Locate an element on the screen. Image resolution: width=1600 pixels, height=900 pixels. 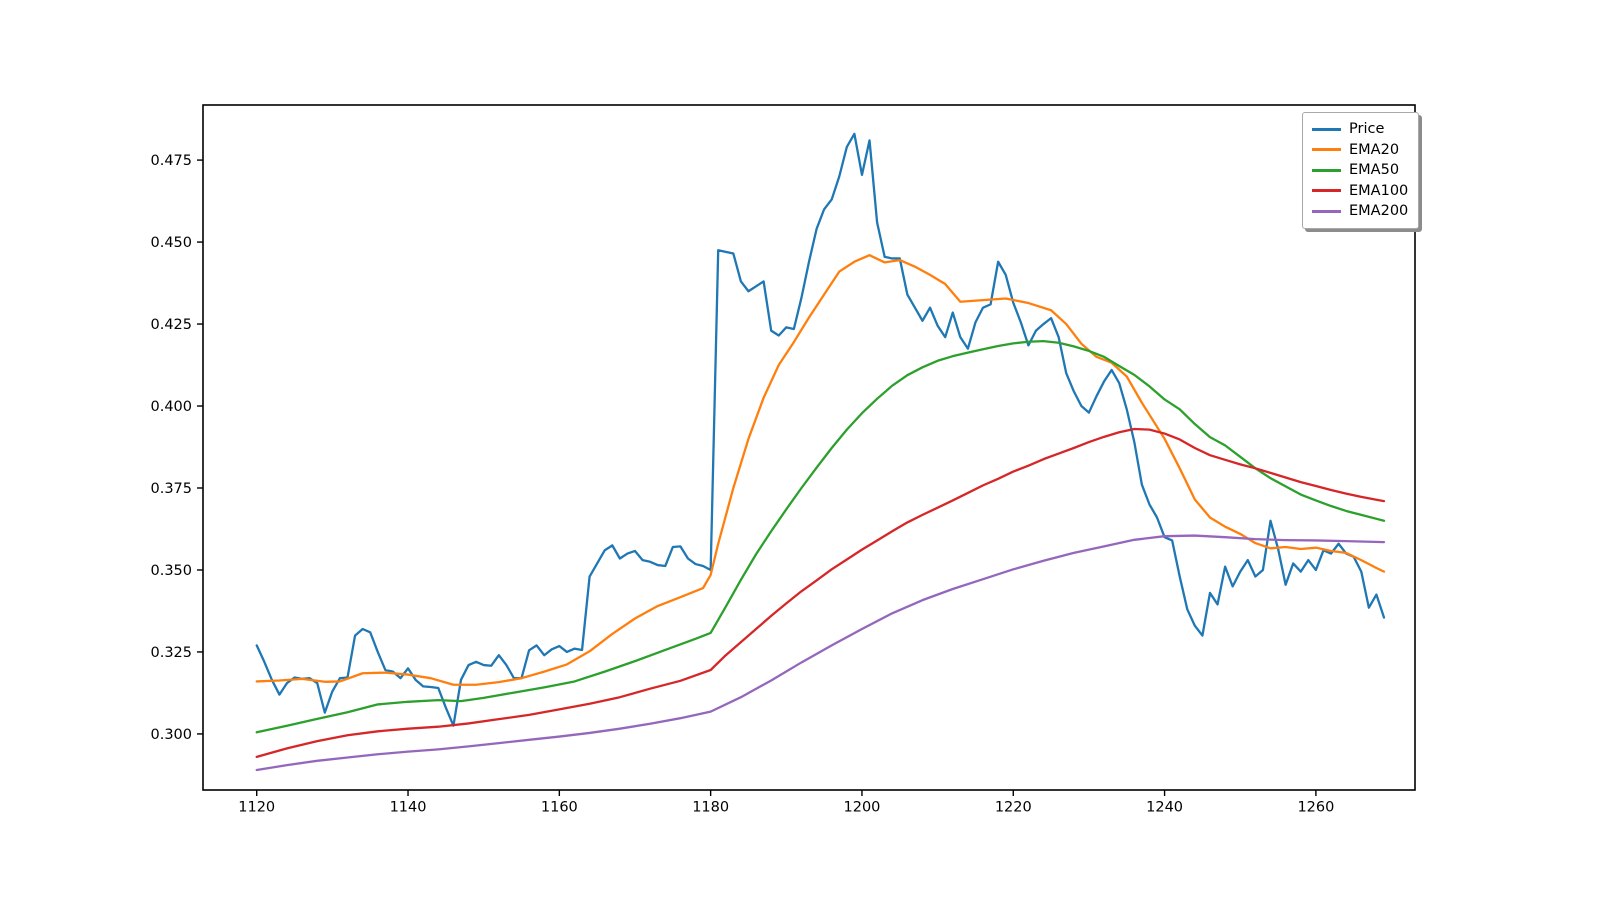
x-tick-label: 1140 is located at coordinates (408, 808).